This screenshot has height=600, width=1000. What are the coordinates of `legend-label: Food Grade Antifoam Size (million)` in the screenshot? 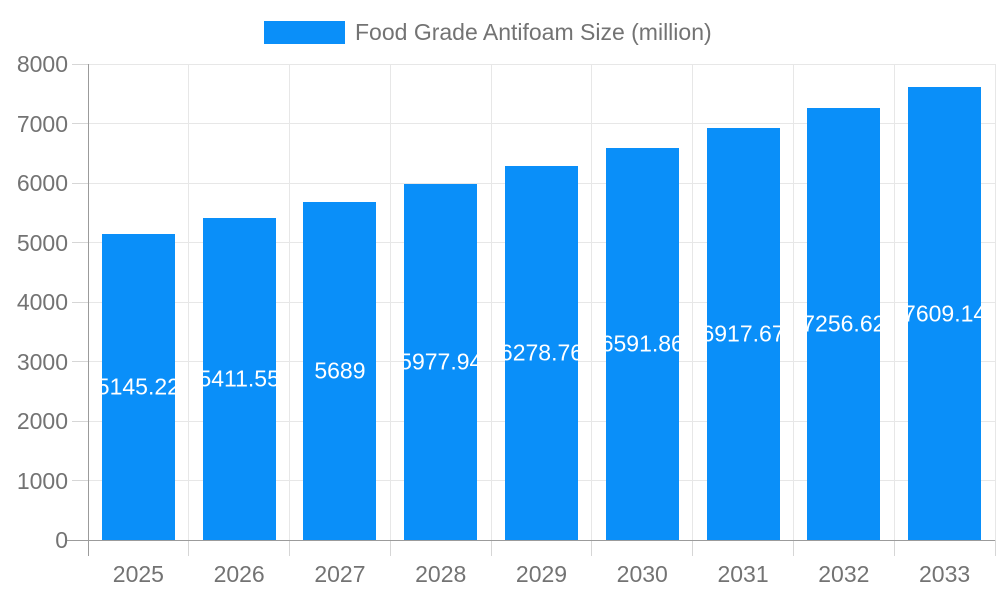 It's located at (533, 32).